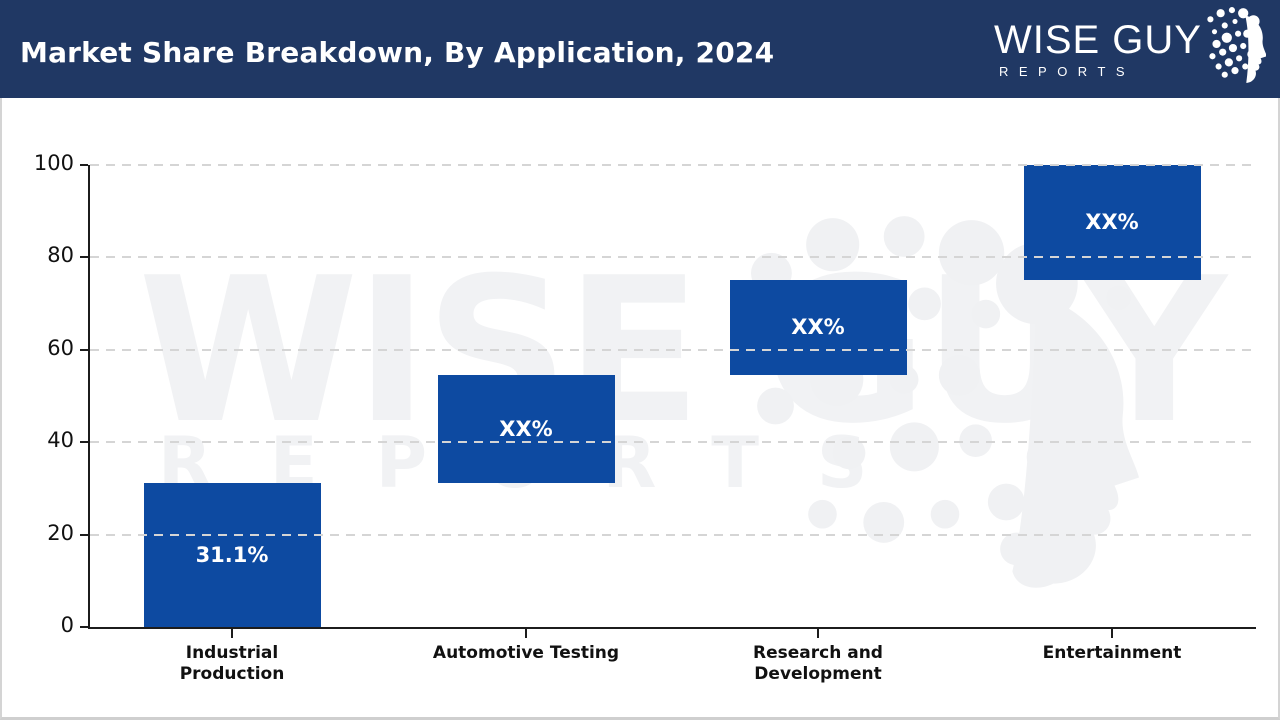 The image size is (1280, 720). I want to click on y-tick-label: 0, so click(67, 625).